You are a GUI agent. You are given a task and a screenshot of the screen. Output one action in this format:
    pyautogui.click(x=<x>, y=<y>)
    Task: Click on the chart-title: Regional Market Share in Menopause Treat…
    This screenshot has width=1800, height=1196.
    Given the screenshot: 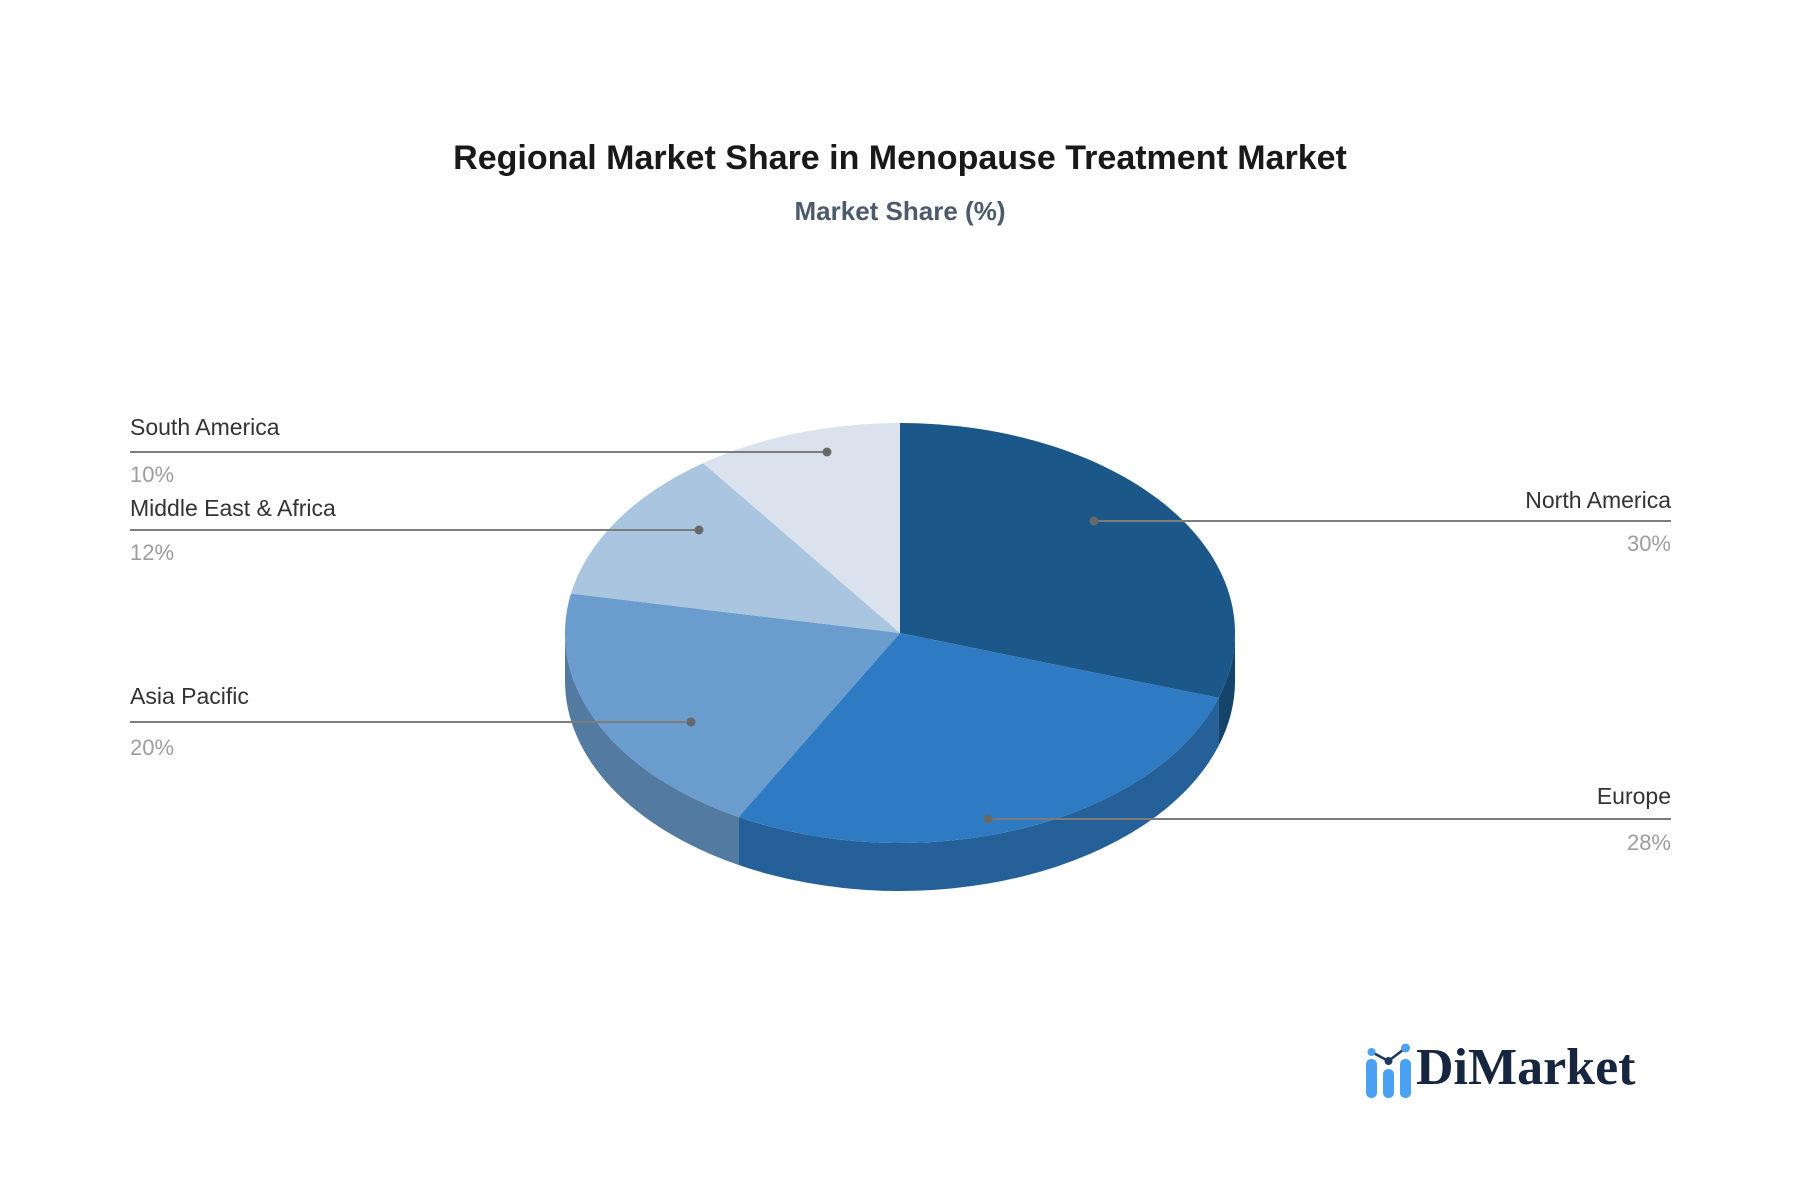 What is the action you would take?
    pyautogui.click(x=900, y=158)
    